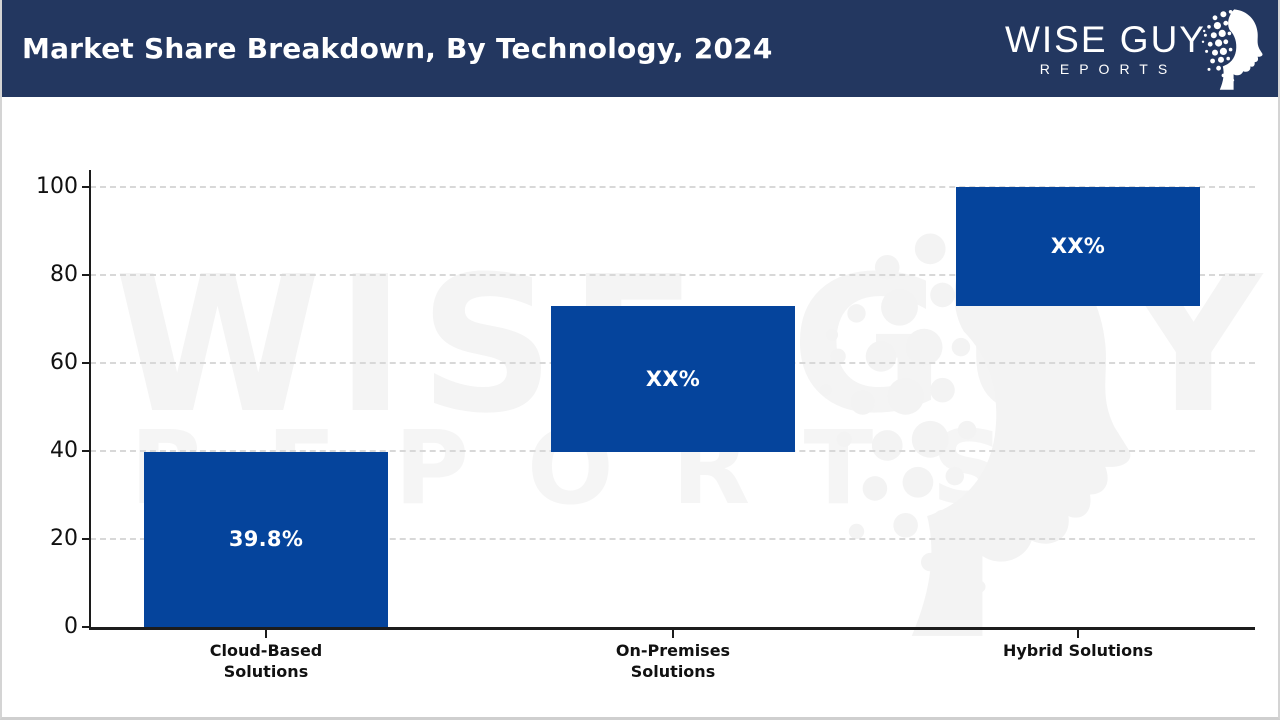  I want to click on x-axis-line, so click(672, 628).